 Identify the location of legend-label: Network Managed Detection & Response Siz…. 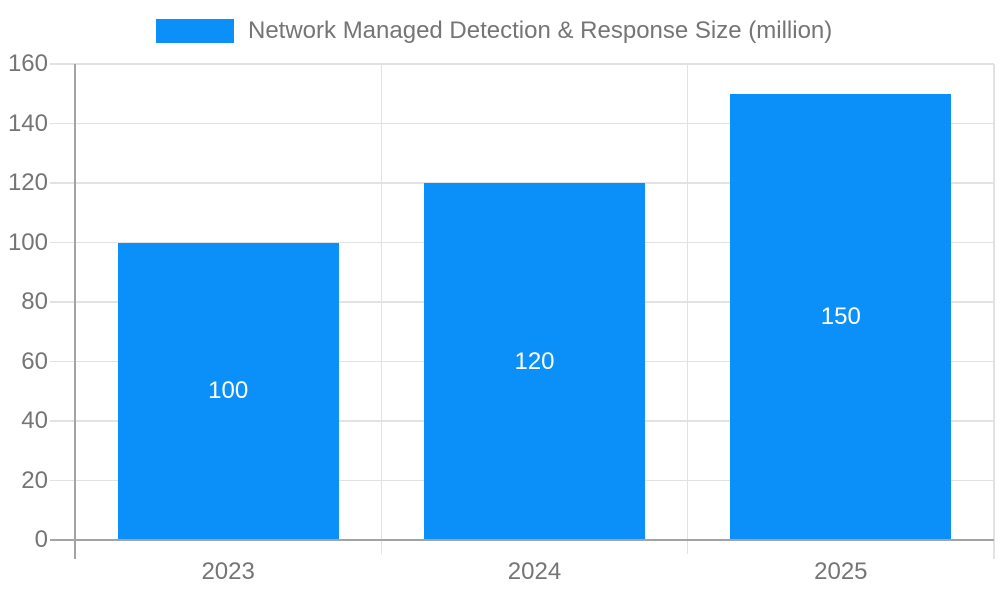
(540, 30).